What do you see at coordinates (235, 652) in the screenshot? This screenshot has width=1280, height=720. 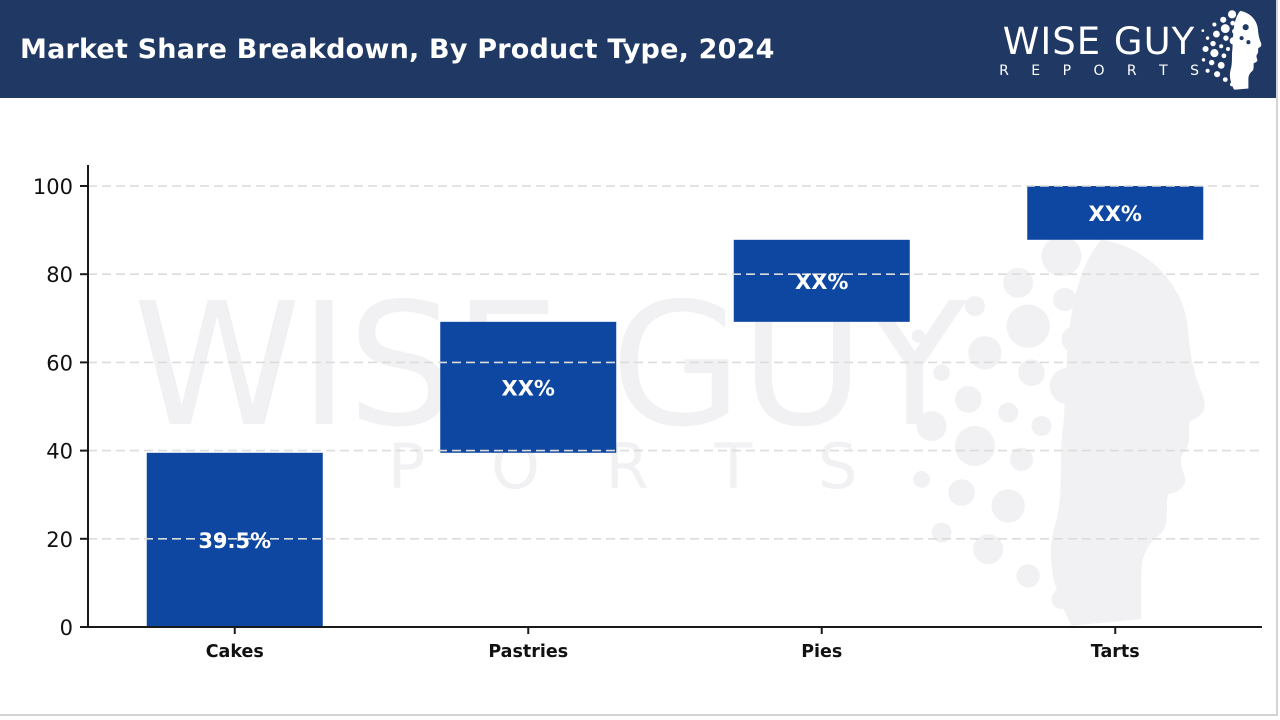 I see `x-category-label: Cakes` at bounding box center [235, 652].